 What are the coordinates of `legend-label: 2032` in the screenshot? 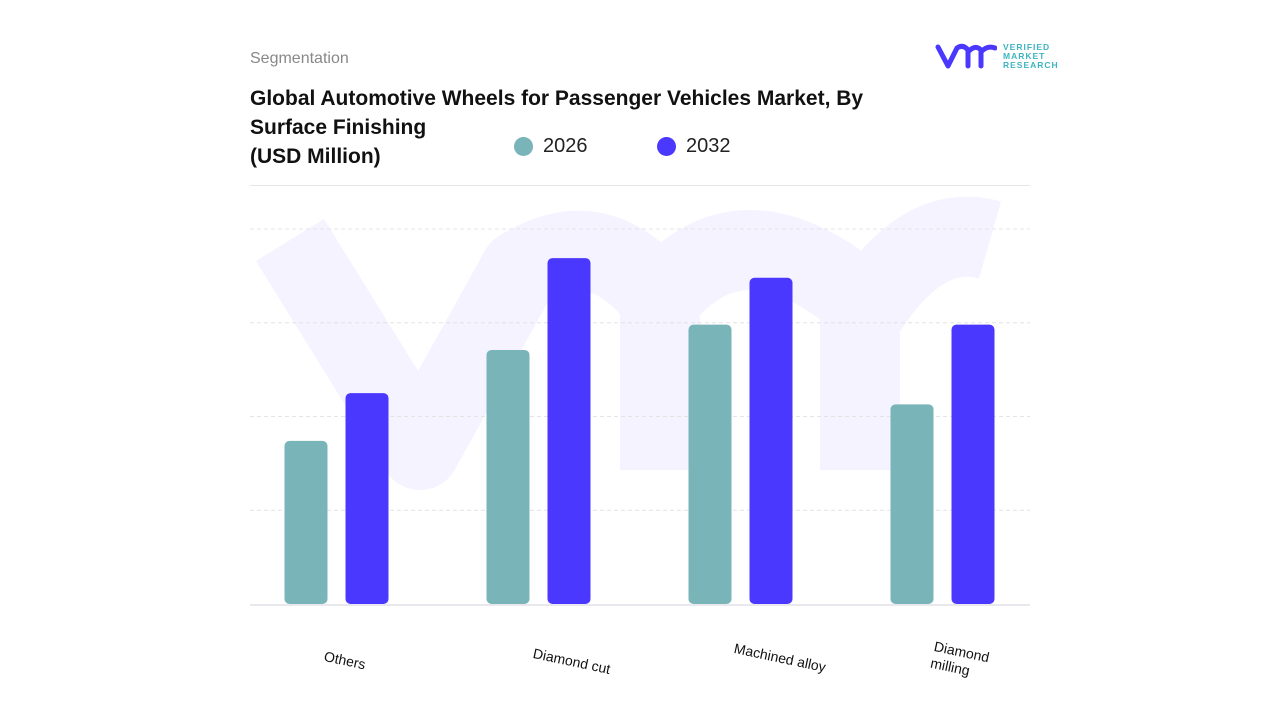 It's located at (708, 146).